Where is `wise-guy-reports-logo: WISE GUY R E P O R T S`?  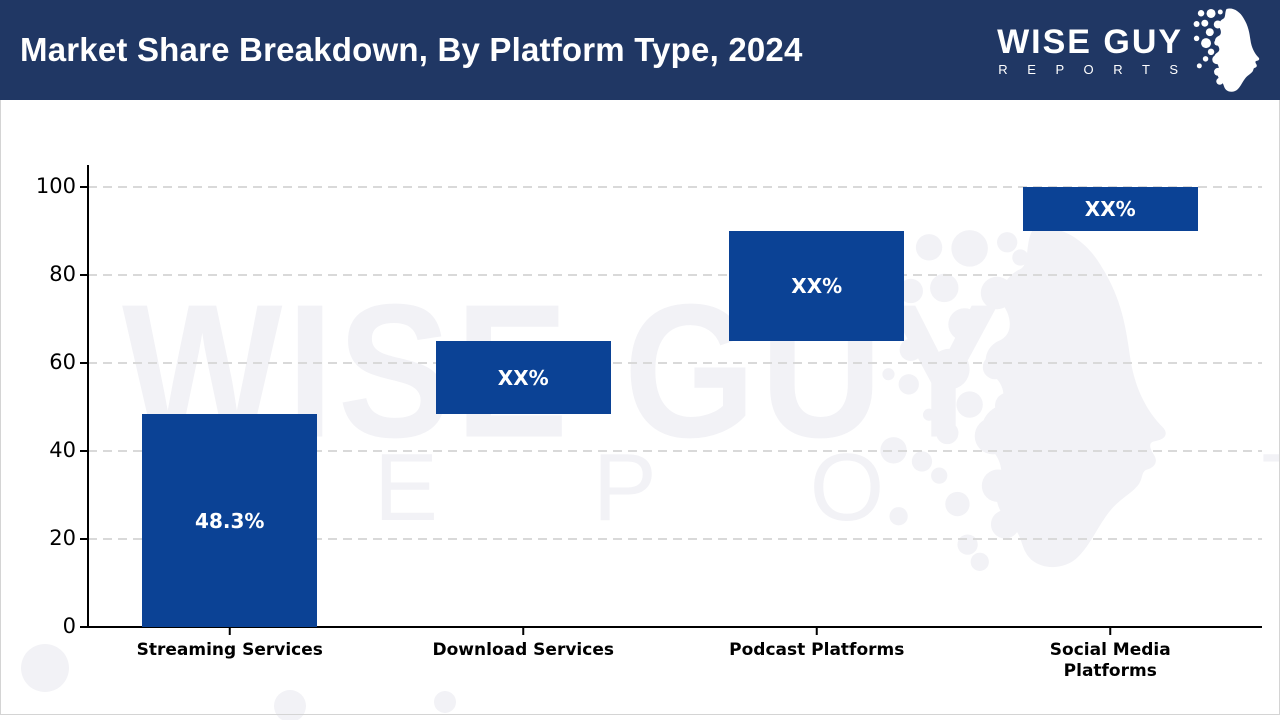 wise-guy-reports-logo: WISE GUY R E P O R T S is located at coordinates (1129, 50).